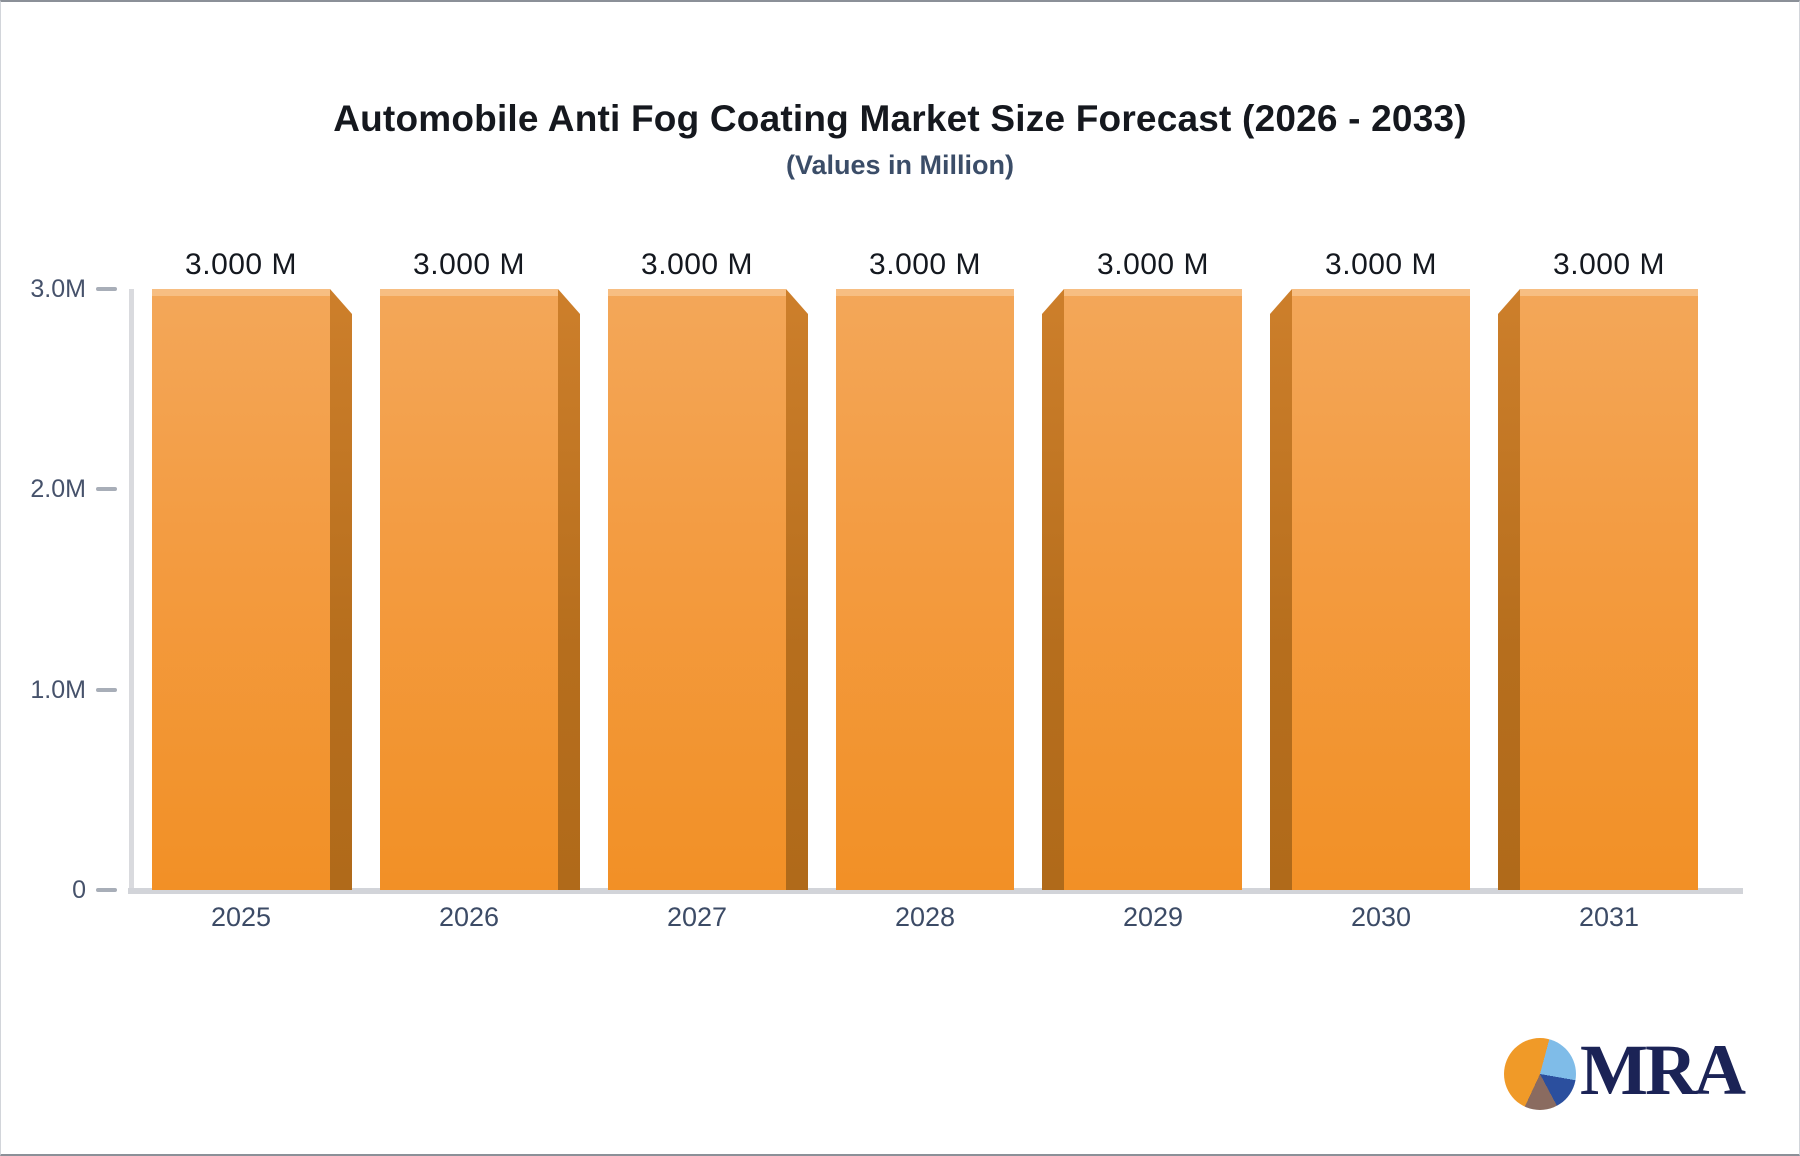 Image resolution: width=1800 pixels, height=1156 pixels. I want to click on x-axis-label: 2029, so click(1153, 917).